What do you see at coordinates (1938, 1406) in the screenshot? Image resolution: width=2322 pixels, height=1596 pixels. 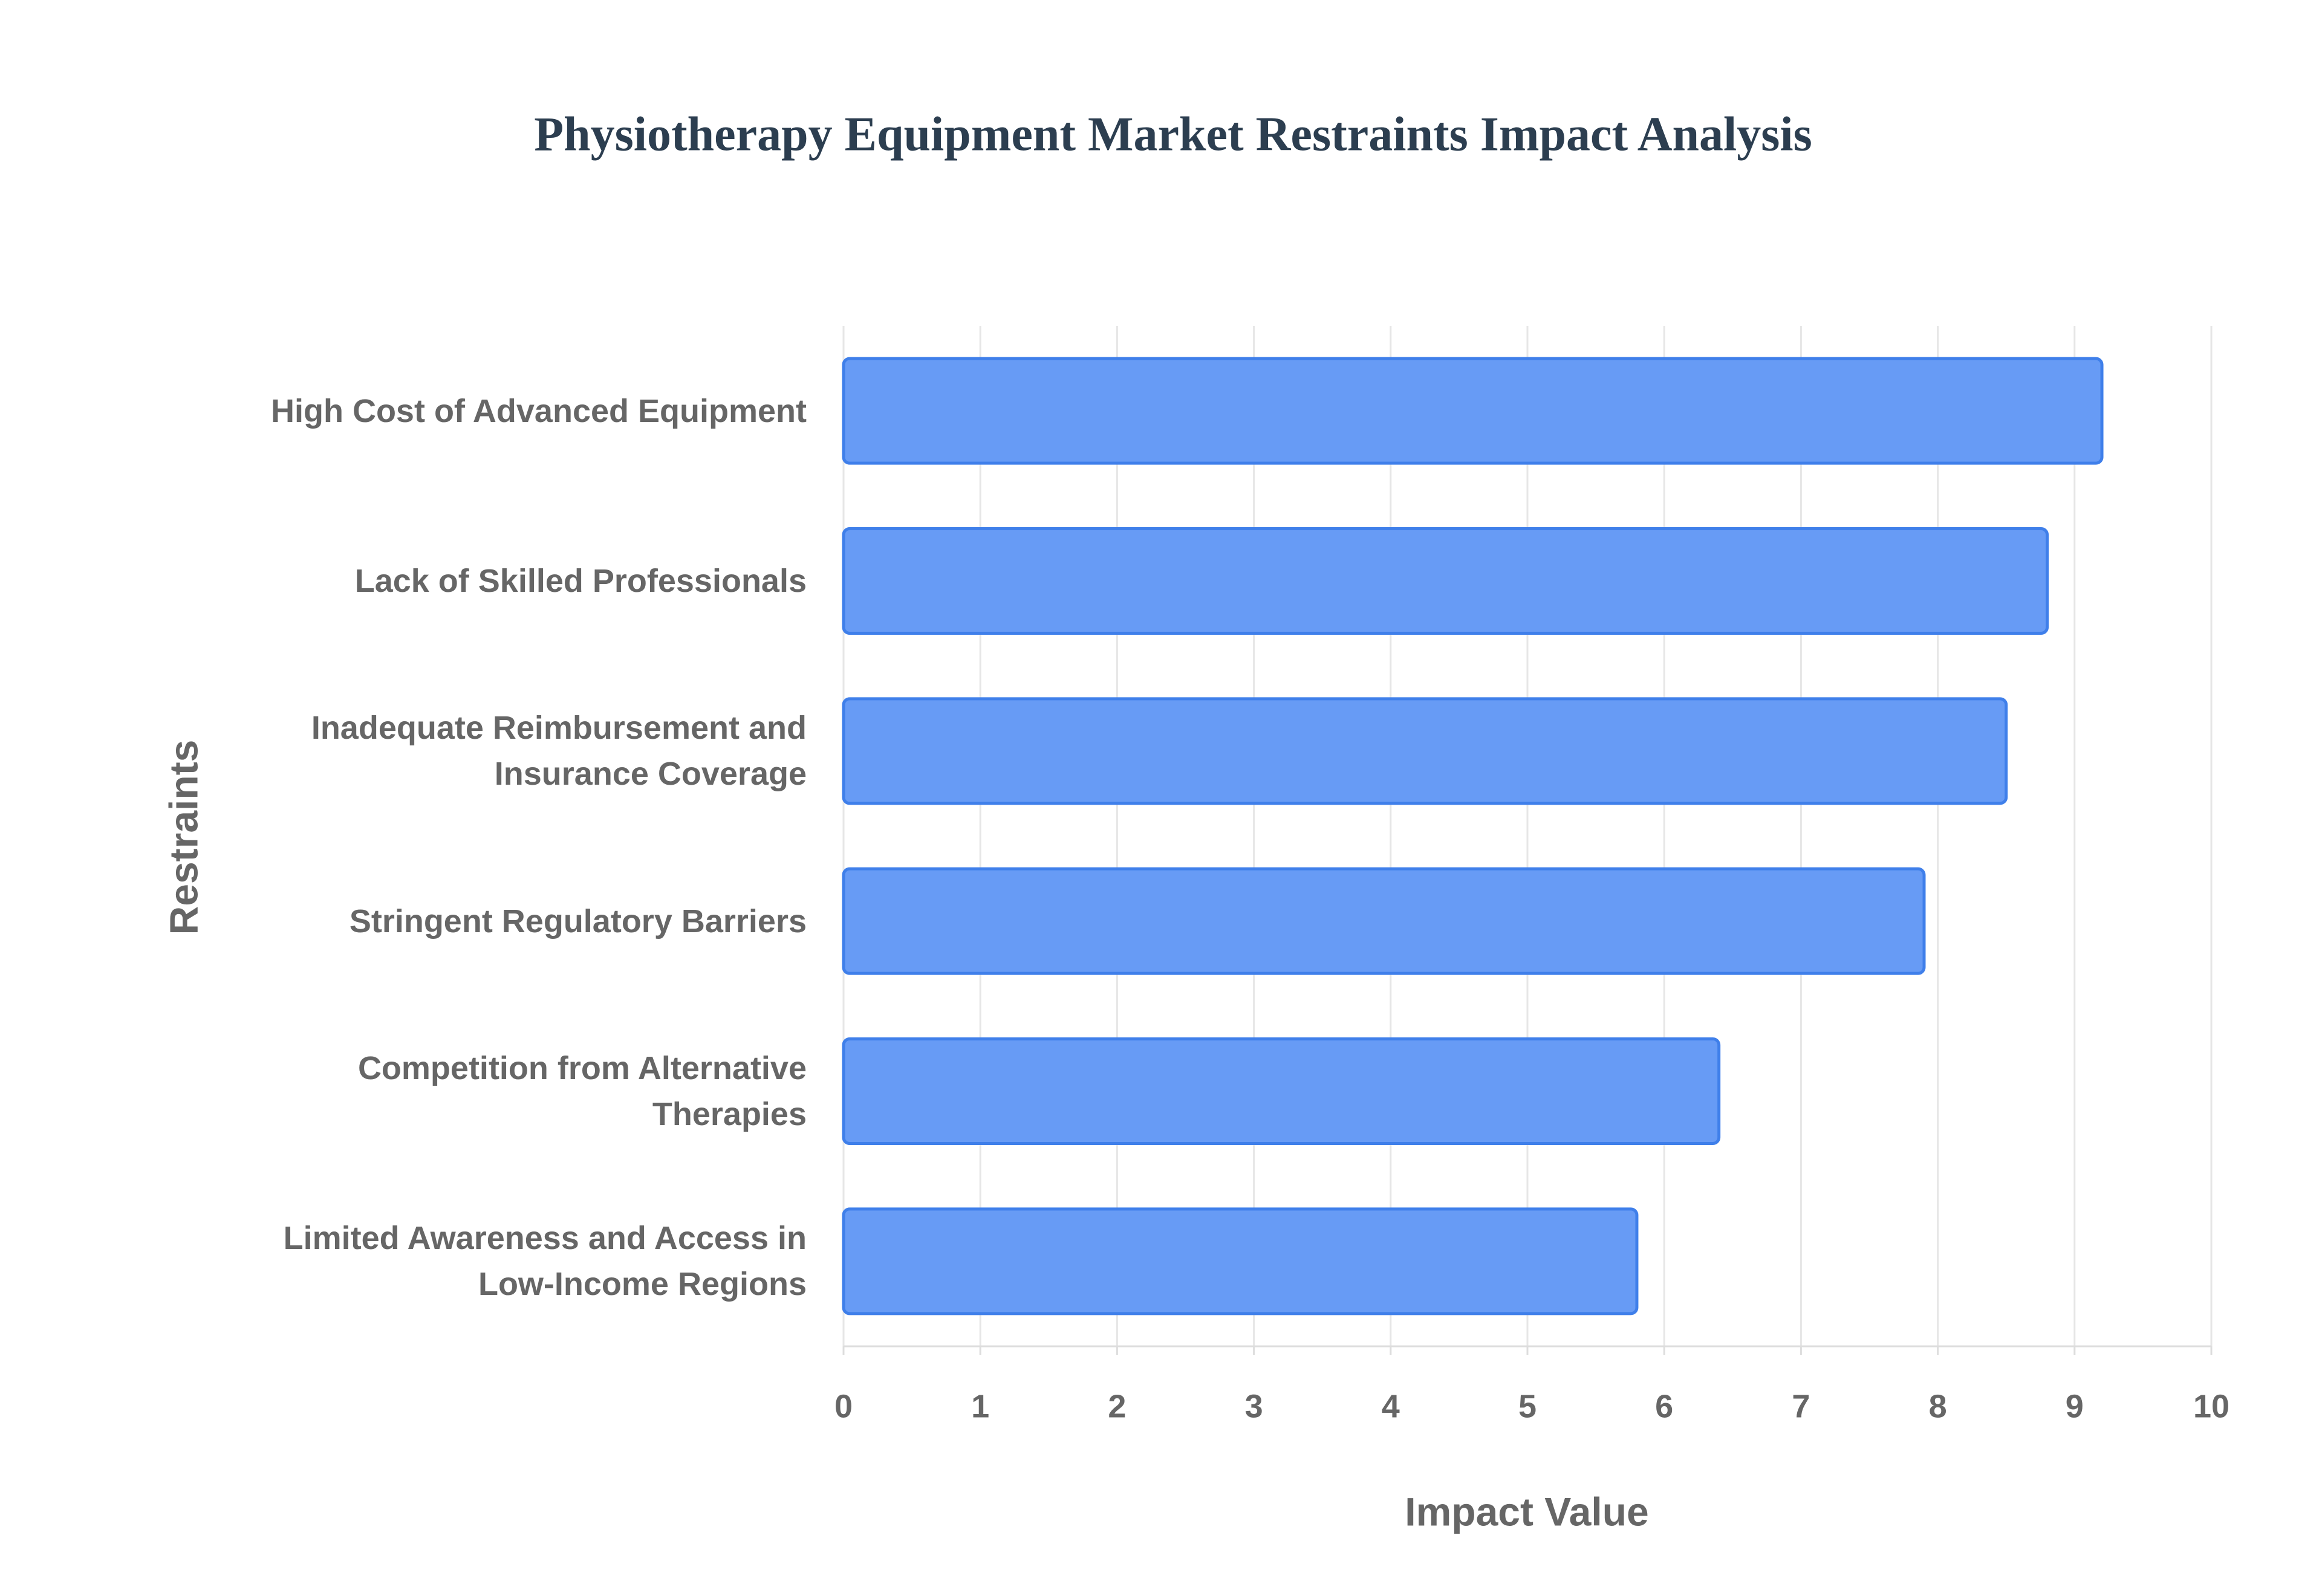 I see `x-tick-label: 8` at bounding box center [1938, 1406].